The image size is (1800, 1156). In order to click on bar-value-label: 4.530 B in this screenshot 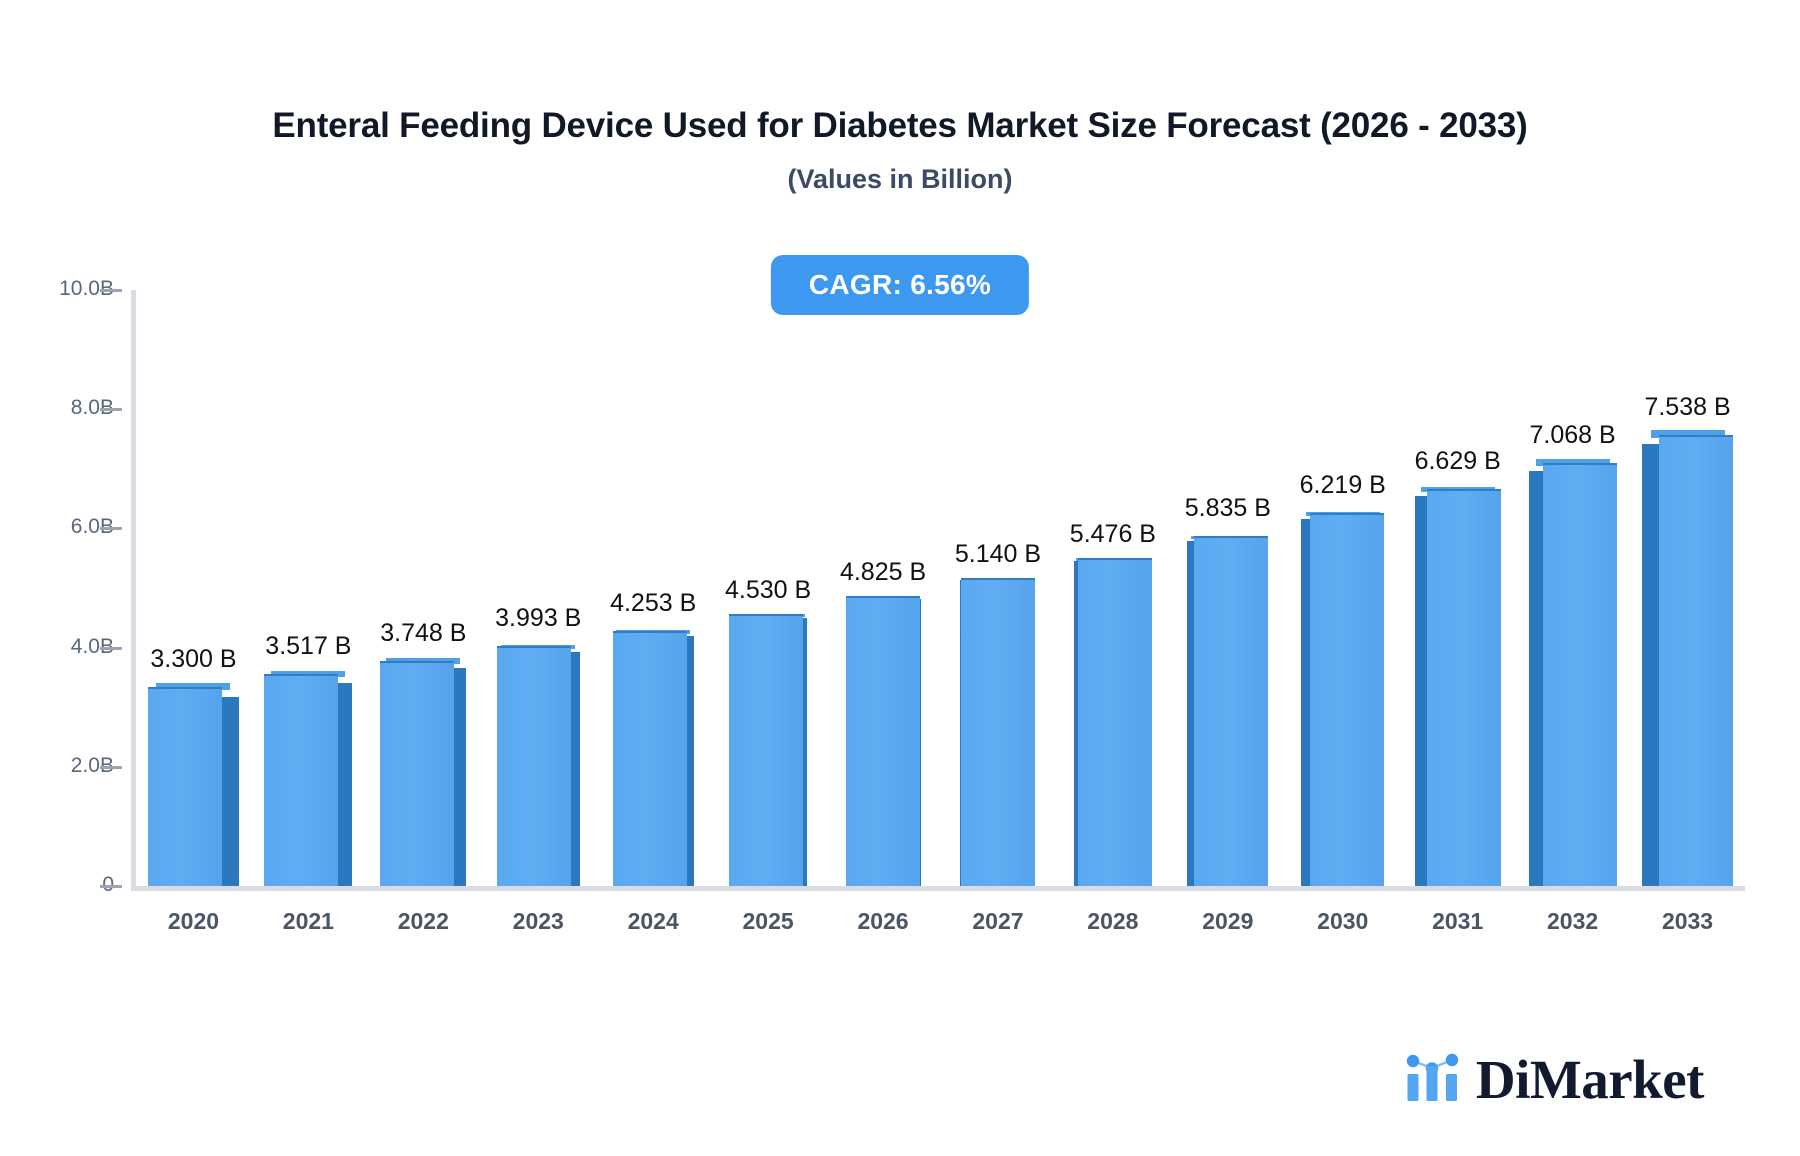, I will do `click(768, 590)`.